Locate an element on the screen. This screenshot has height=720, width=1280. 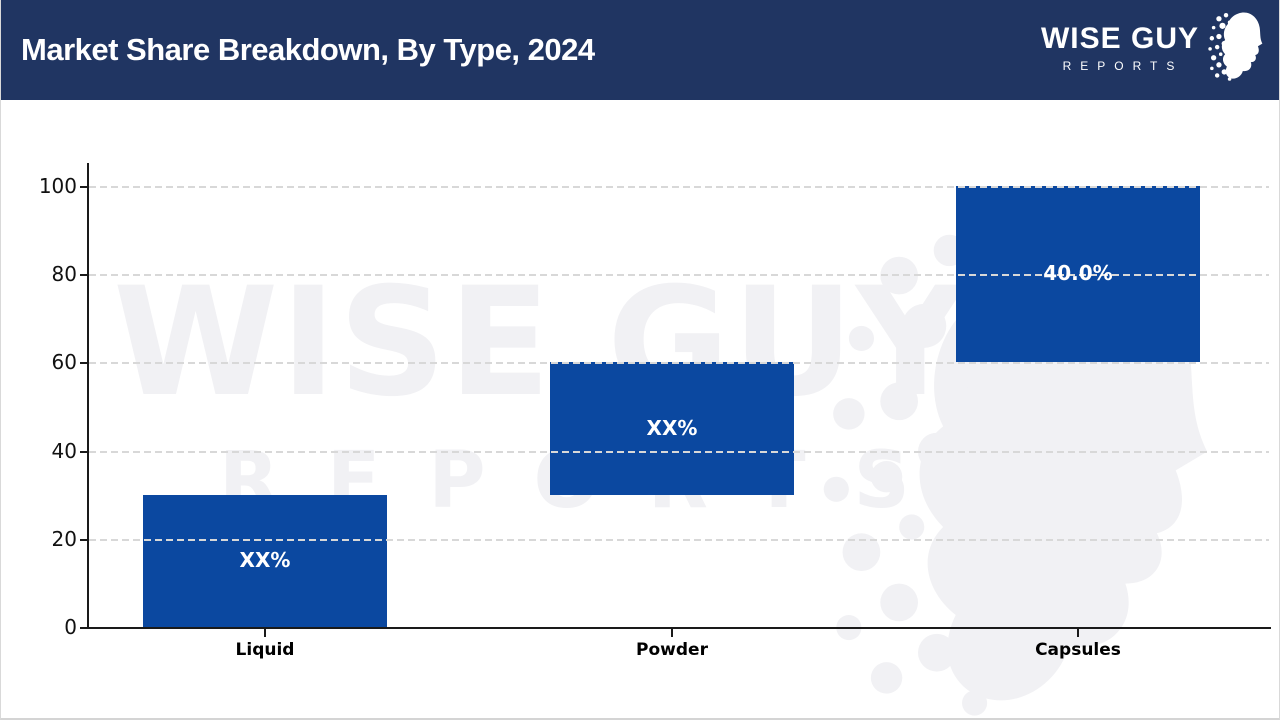
x-category-label: Powder is located at coordinates (672, 650).